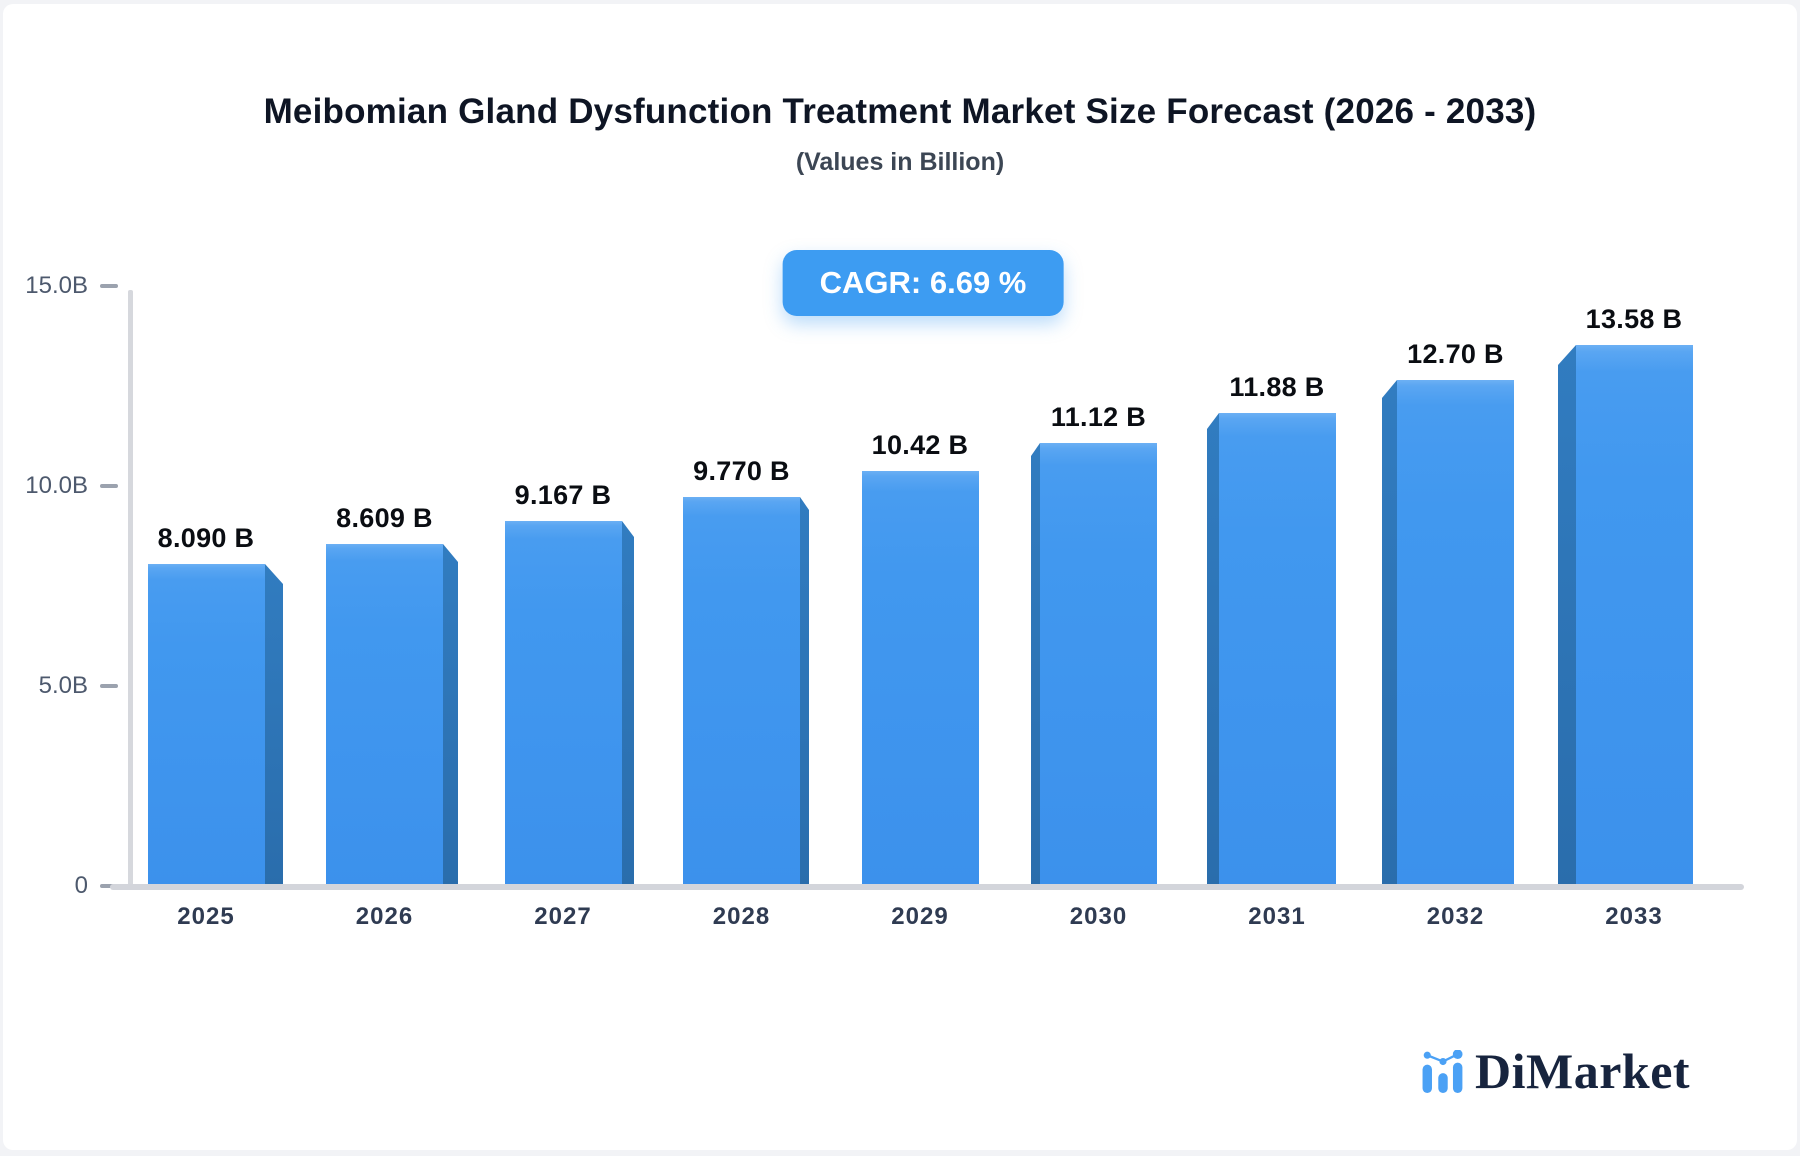 Image resolution: width=1800 pixels, height=1156 pixels. I want to click on bar-value-label: 13.58 B, so click(1634, 318).